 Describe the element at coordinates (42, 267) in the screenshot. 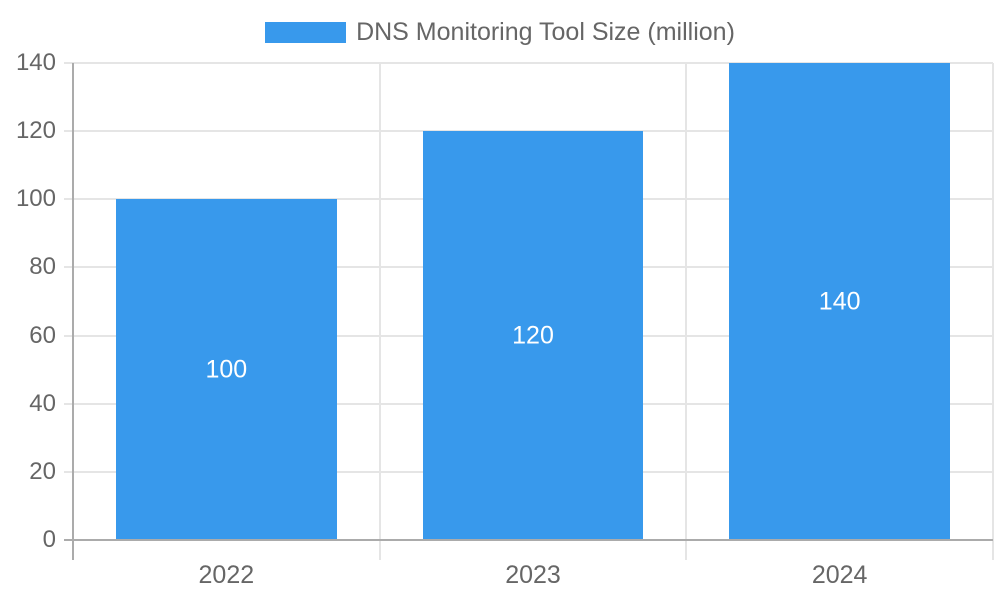

I see `y-tick-label: 80` at that location.